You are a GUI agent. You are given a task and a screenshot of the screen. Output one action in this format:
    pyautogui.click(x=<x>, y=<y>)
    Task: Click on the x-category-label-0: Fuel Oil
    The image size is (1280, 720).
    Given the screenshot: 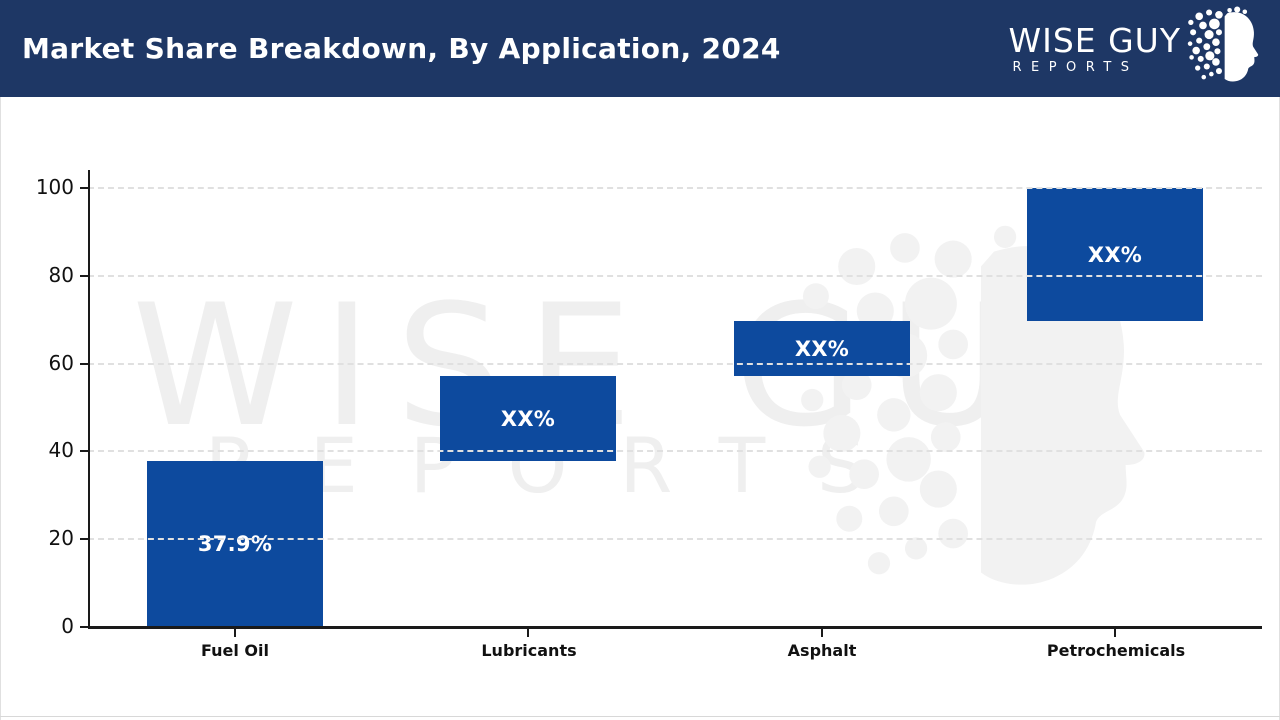 What is the action you would take?
    pyautogui.click(x=235, y=650)
    